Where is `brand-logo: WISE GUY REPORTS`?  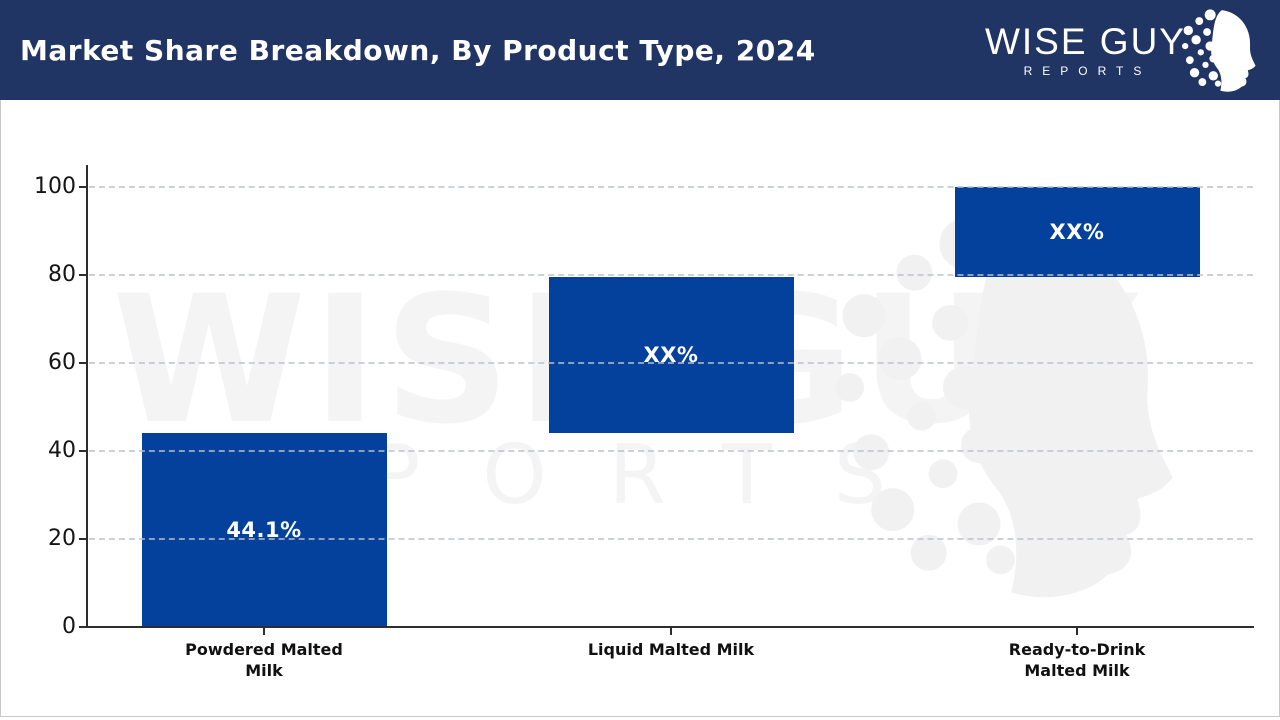
brand-logo: WISE GUY REPORTS is located at coordinates (1123, 50).